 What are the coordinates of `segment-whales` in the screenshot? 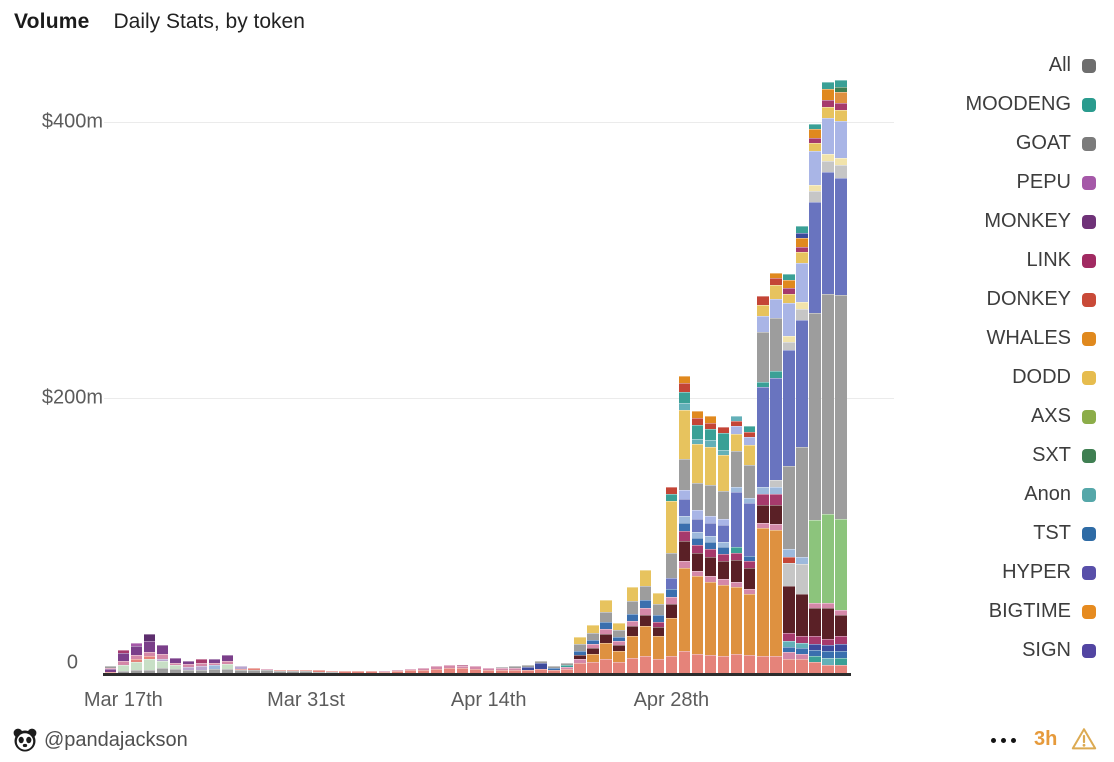 It's located at (802, 242).